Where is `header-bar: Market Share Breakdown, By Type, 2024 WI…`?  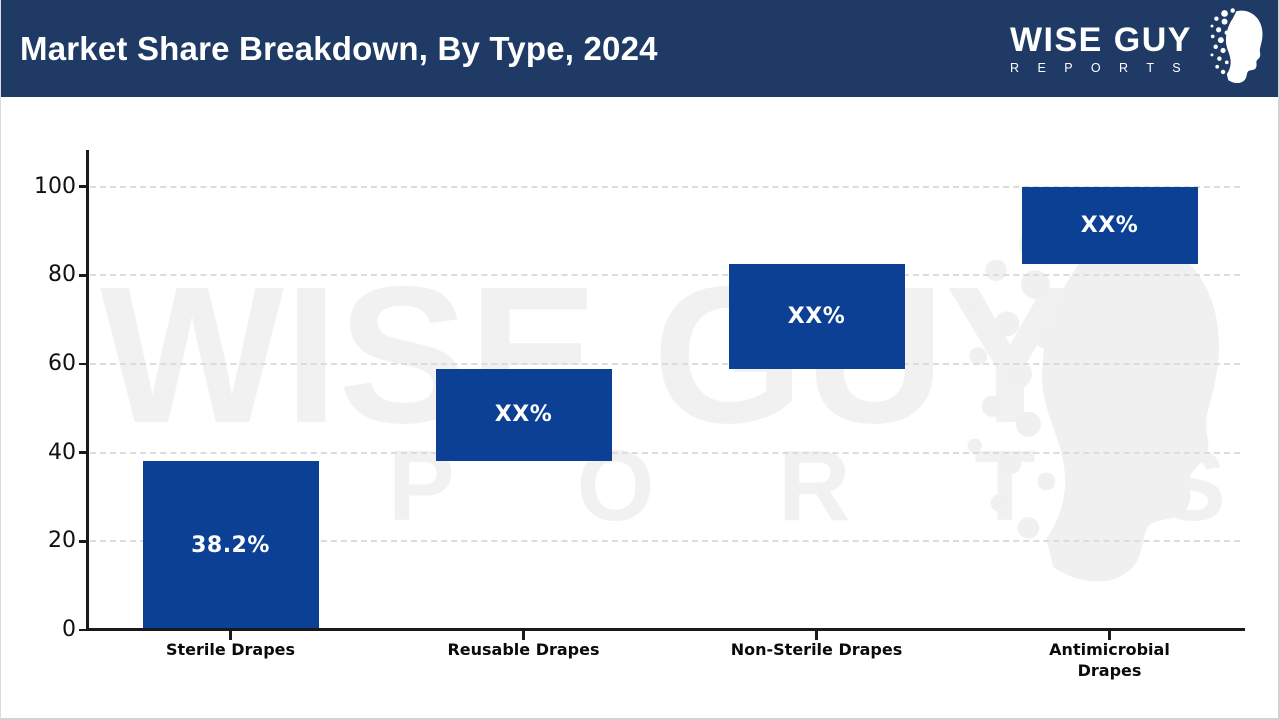
header-bar: Market Share Breakdown, By Type, 2024 WI… is located at coordinates (640, 48).